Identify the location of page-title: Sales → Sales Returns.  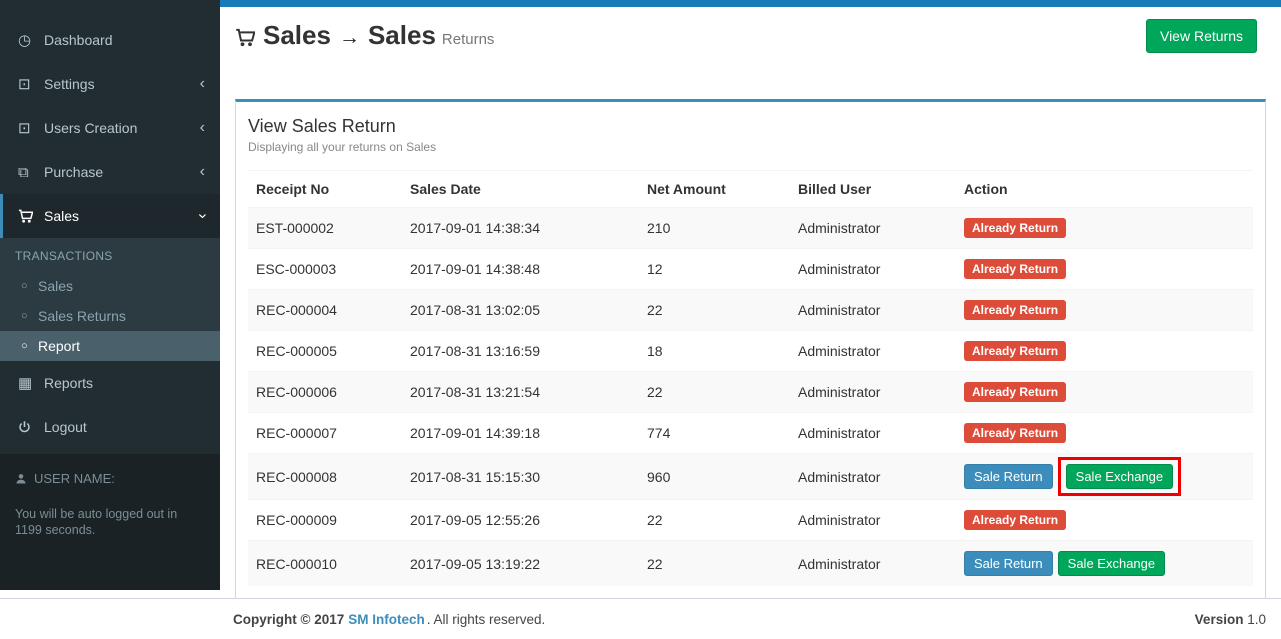
(750, 35).